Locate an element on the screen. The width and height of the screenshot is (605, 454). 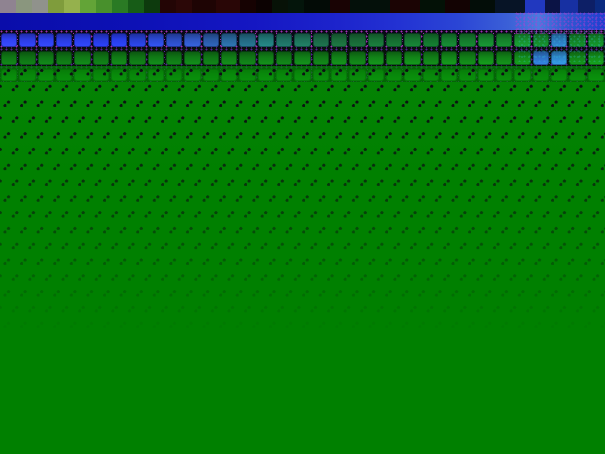
tile-row-b is located at coordinates (302, 57).